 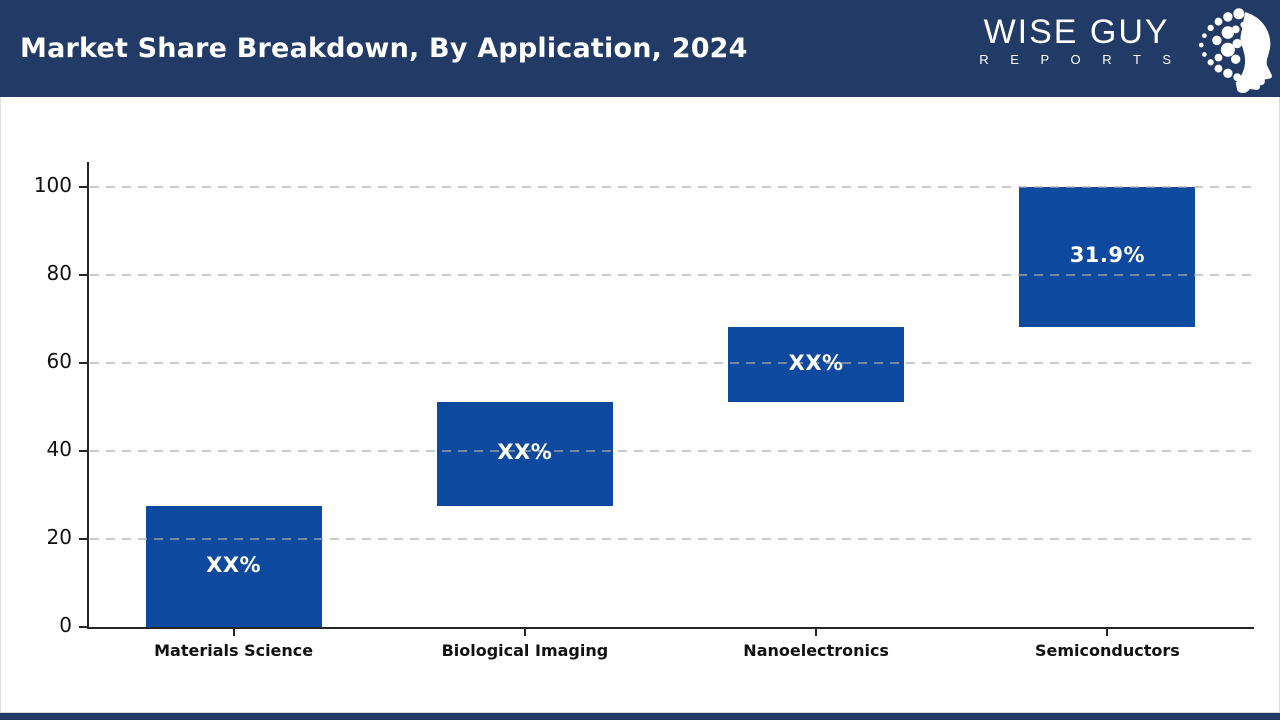 What do you see at coordinates (59, 361) in the screenshot?
I see `y-tick-label: 60` at bounding box center [59, 361].